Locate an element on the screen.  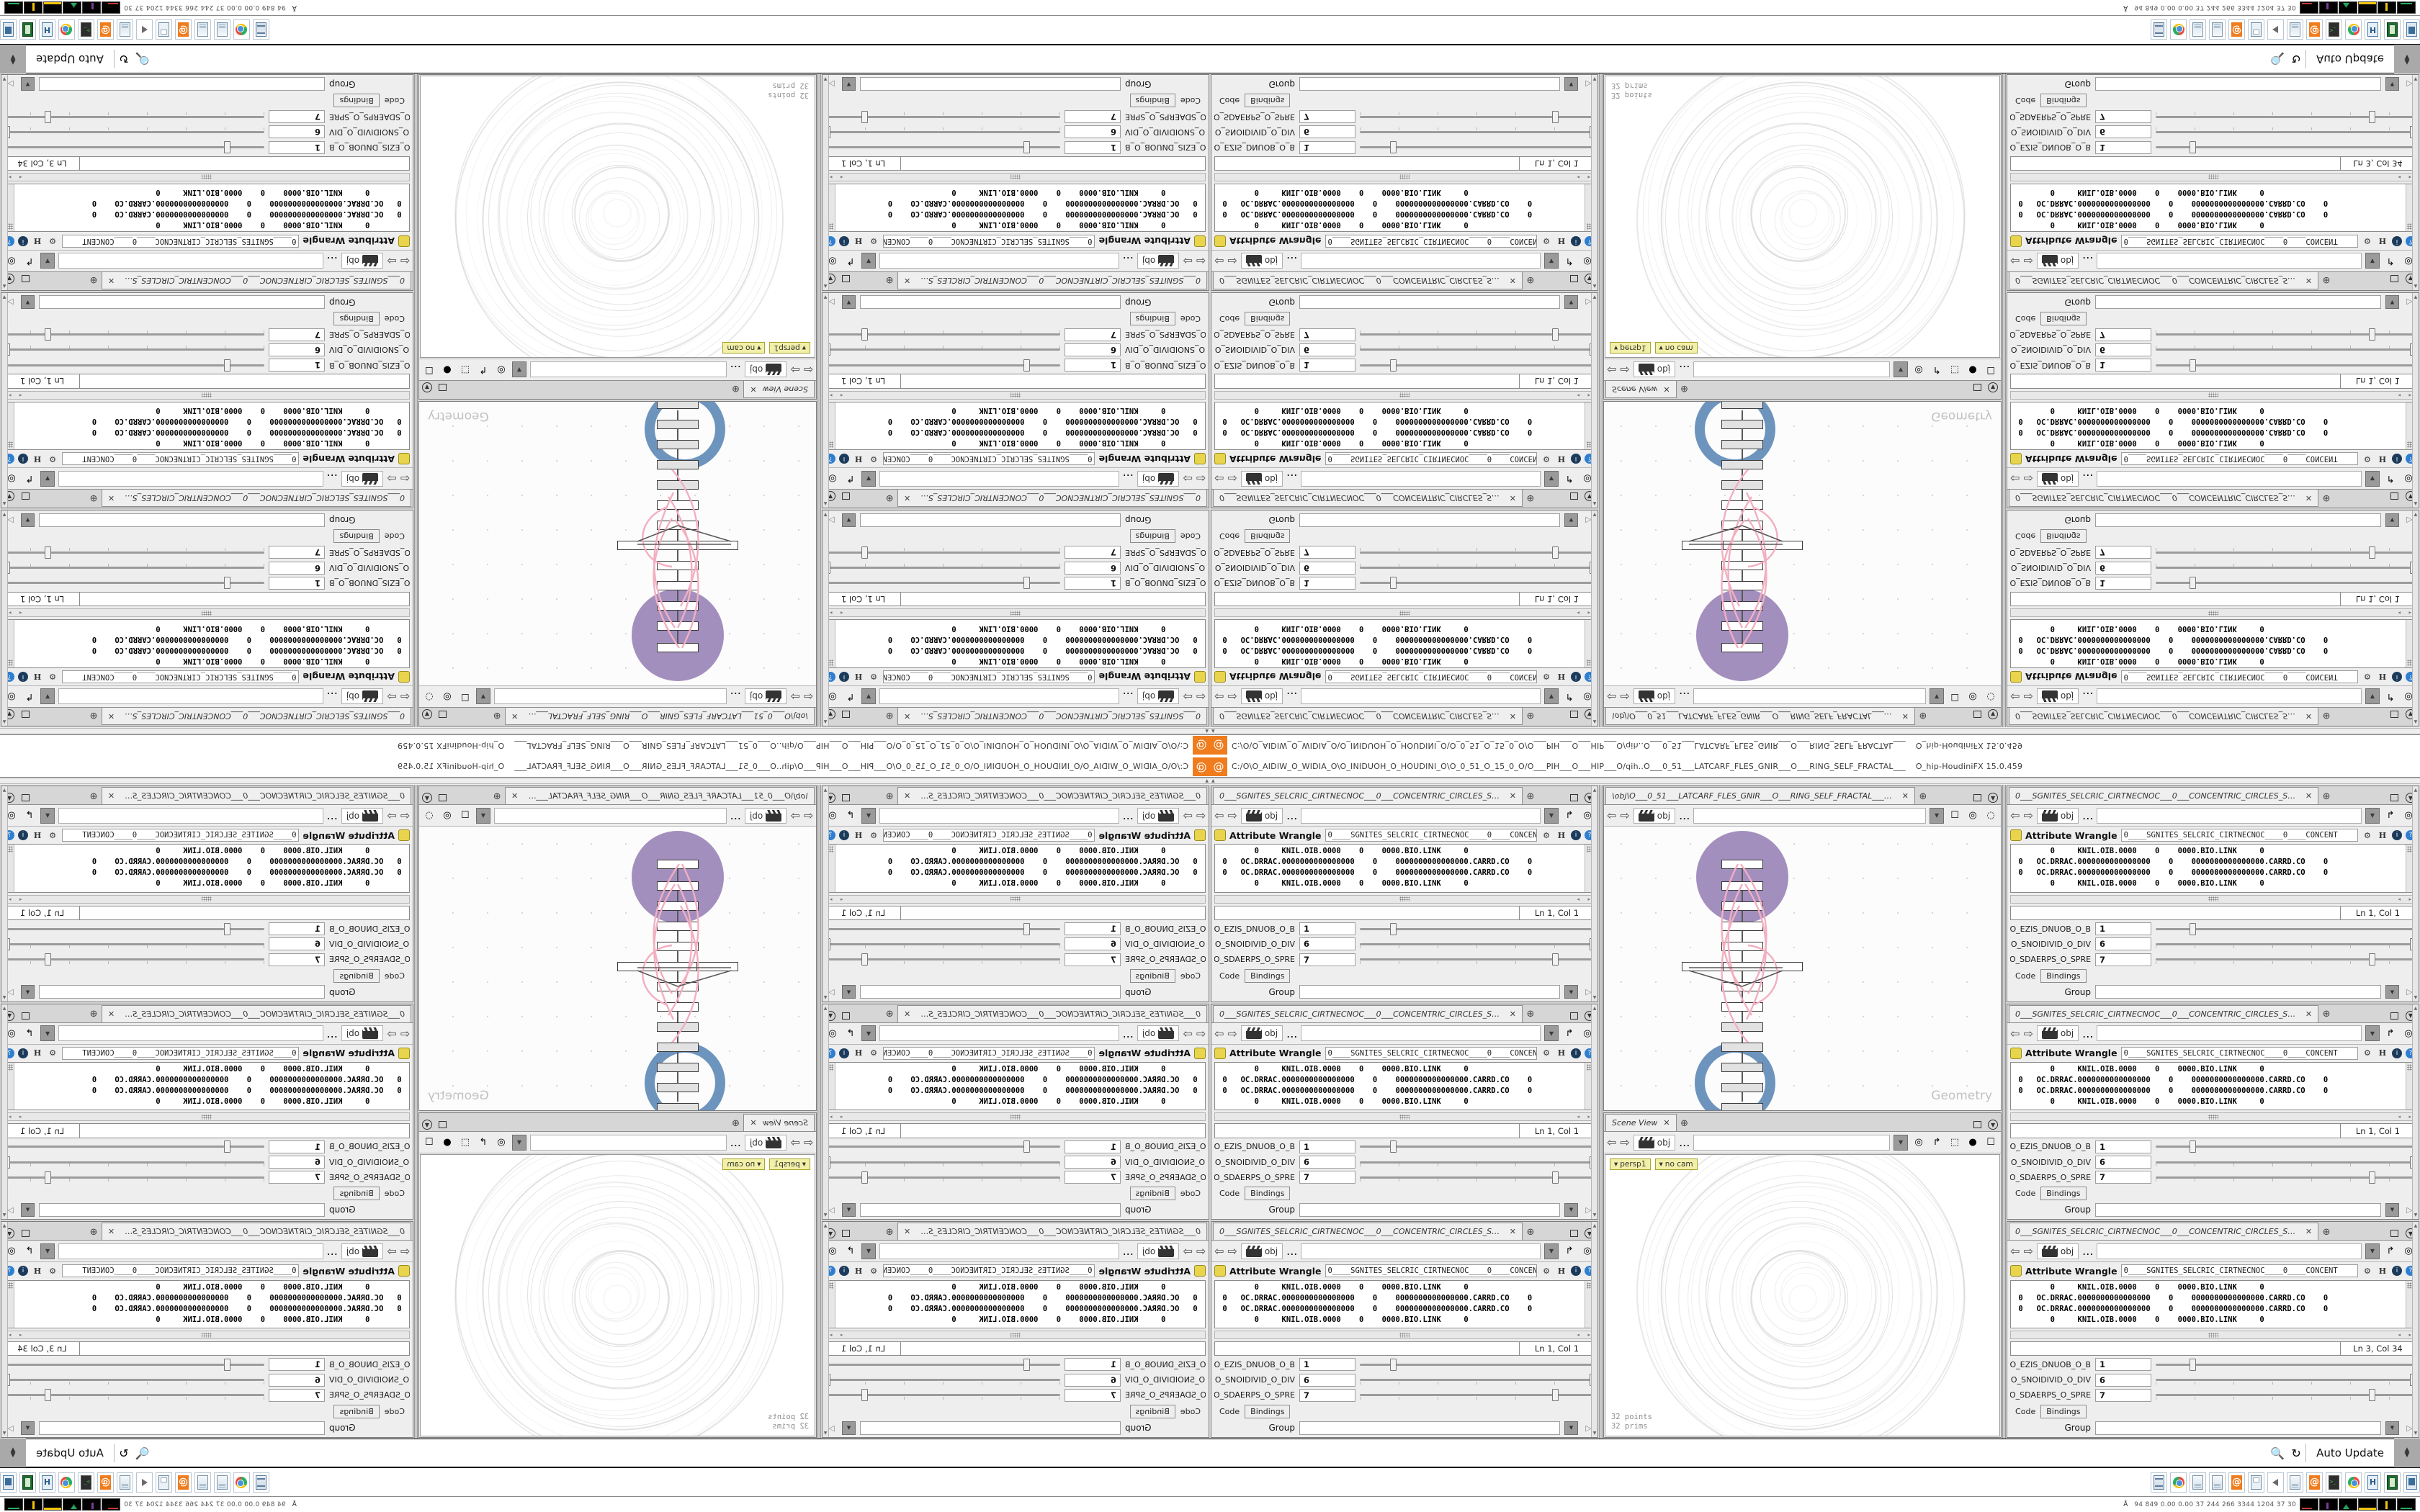
obj-context-chip: obj is located at coordinates (1158, 1033).